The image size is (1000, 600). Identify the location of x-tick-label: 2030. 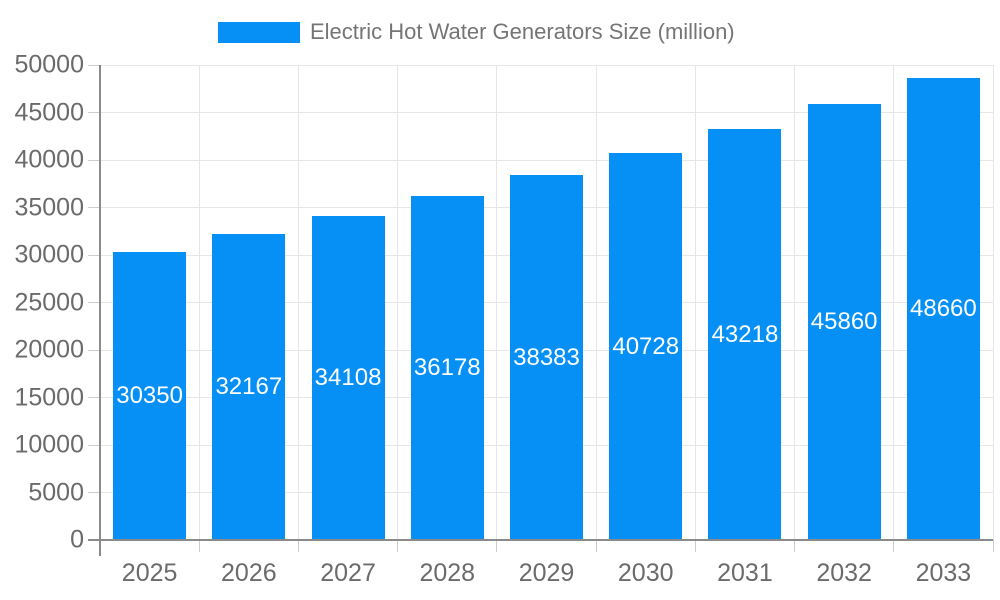
(645, 573).